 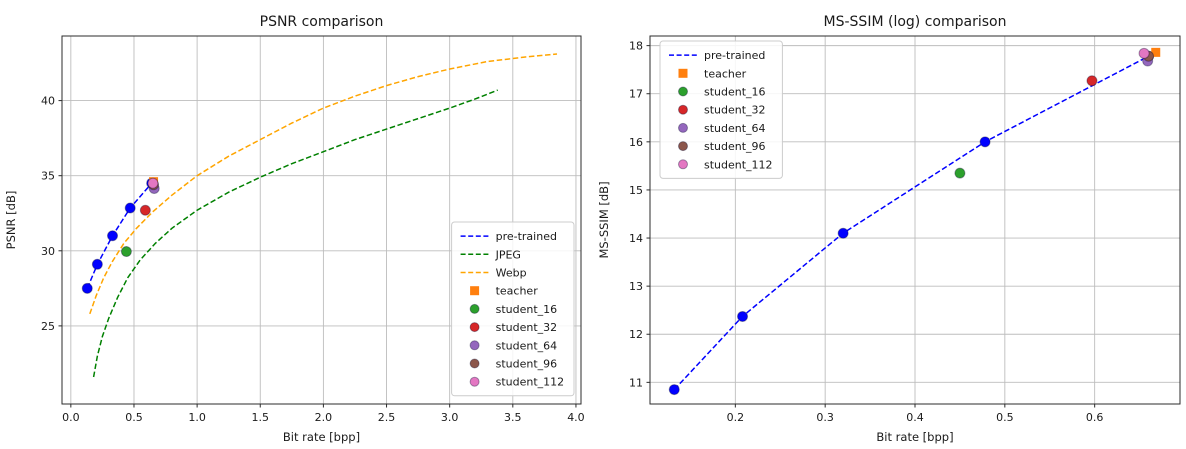 I want to click on y-tick-label: 15, so click(x=636, y=190).